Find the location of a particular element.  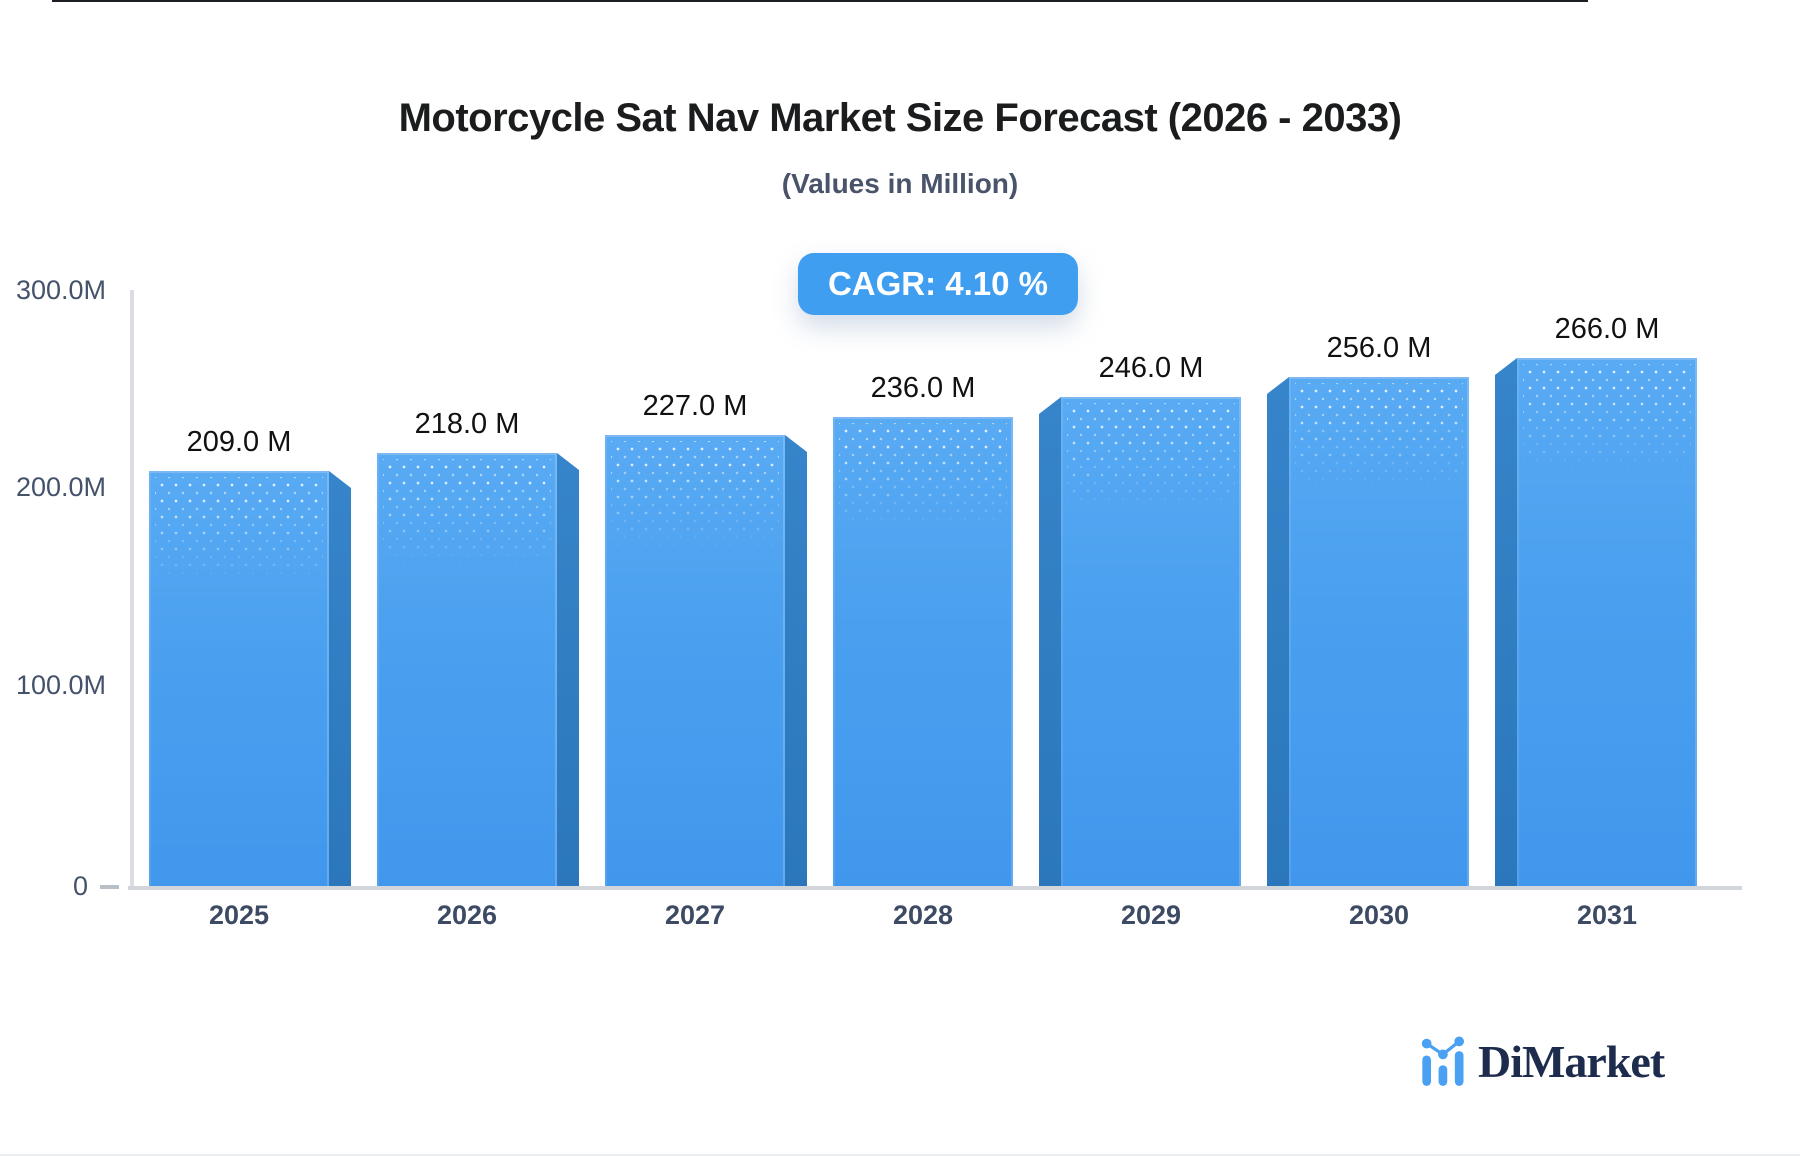

y-tick-label-200: 200.0M is located at coordinates (60, 487).